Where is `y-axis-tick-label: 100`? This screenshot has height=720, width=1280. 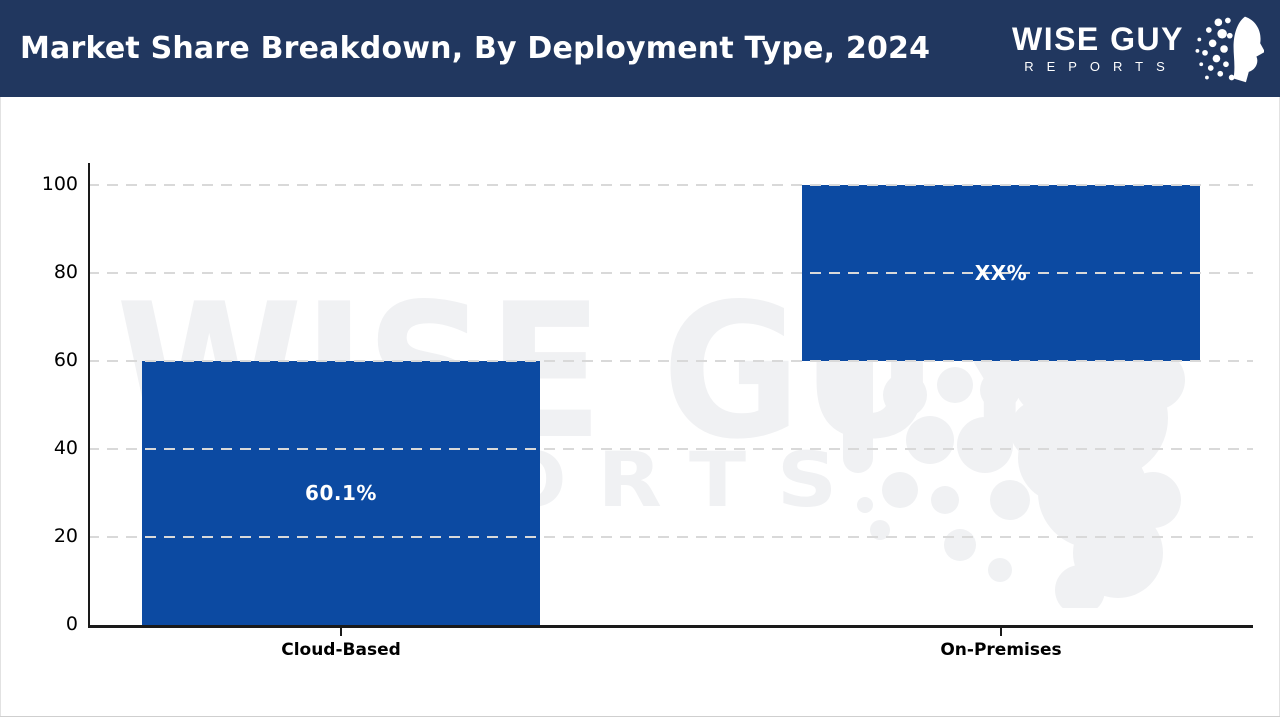 y-axis-tick-label: 100 is located at coordinates (59, 184).